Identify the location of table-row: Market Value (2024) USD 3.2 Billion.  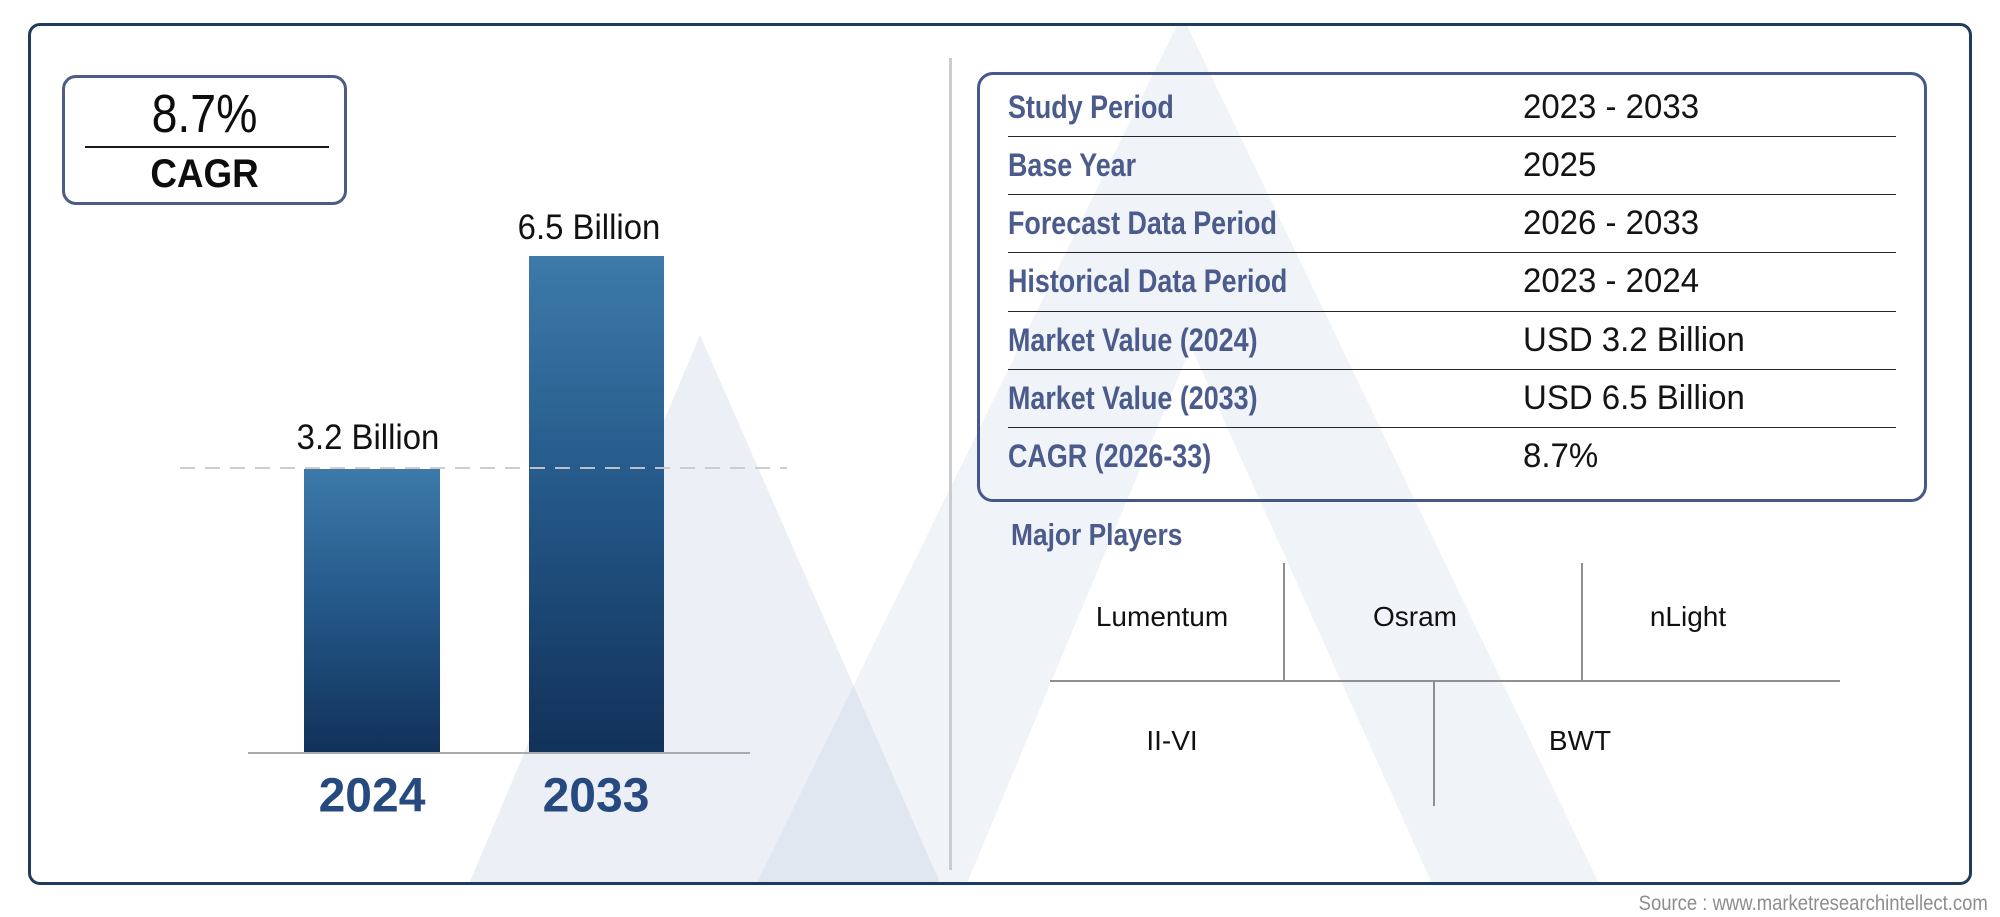
(1452, 341).